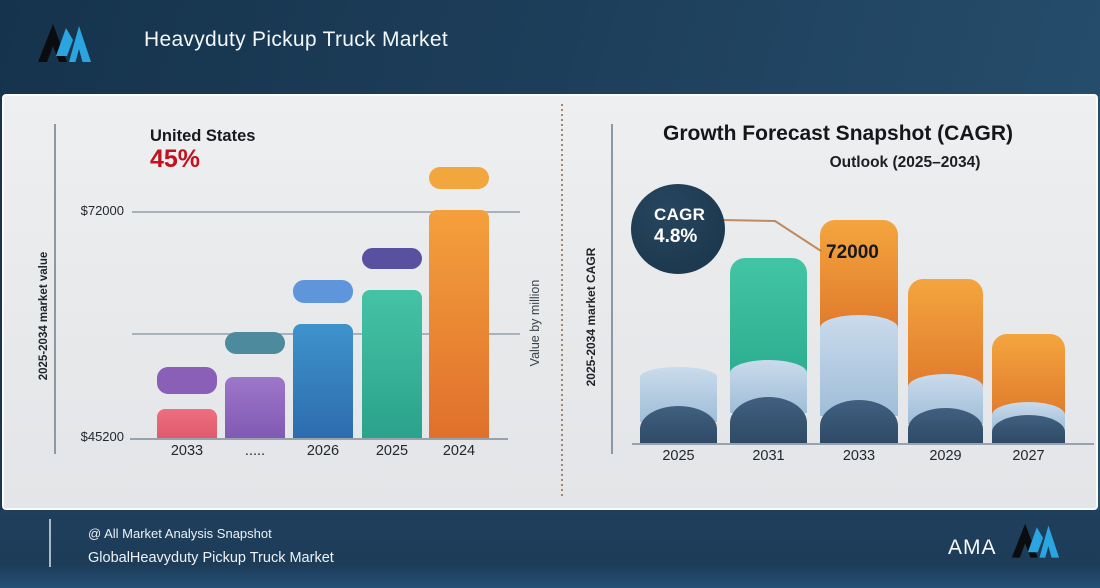 The image size is (1100, 588). I want to click on footer-note: @ All Market Analysis Snapshot, so click(180, 533).